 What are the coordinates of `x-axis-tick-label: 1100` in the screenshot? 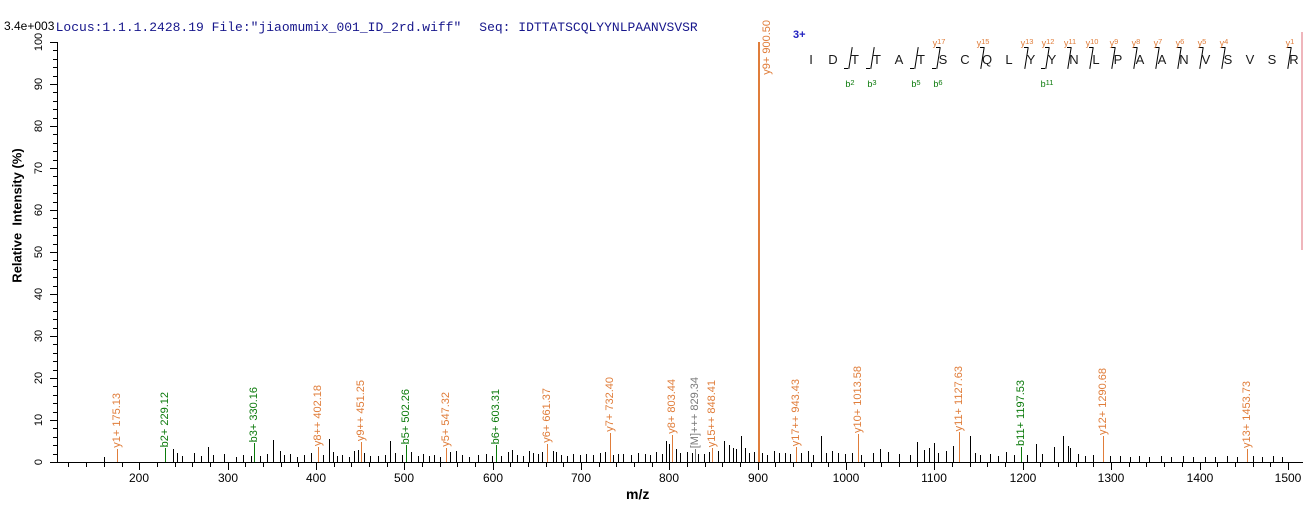 It's located at (934, 478).